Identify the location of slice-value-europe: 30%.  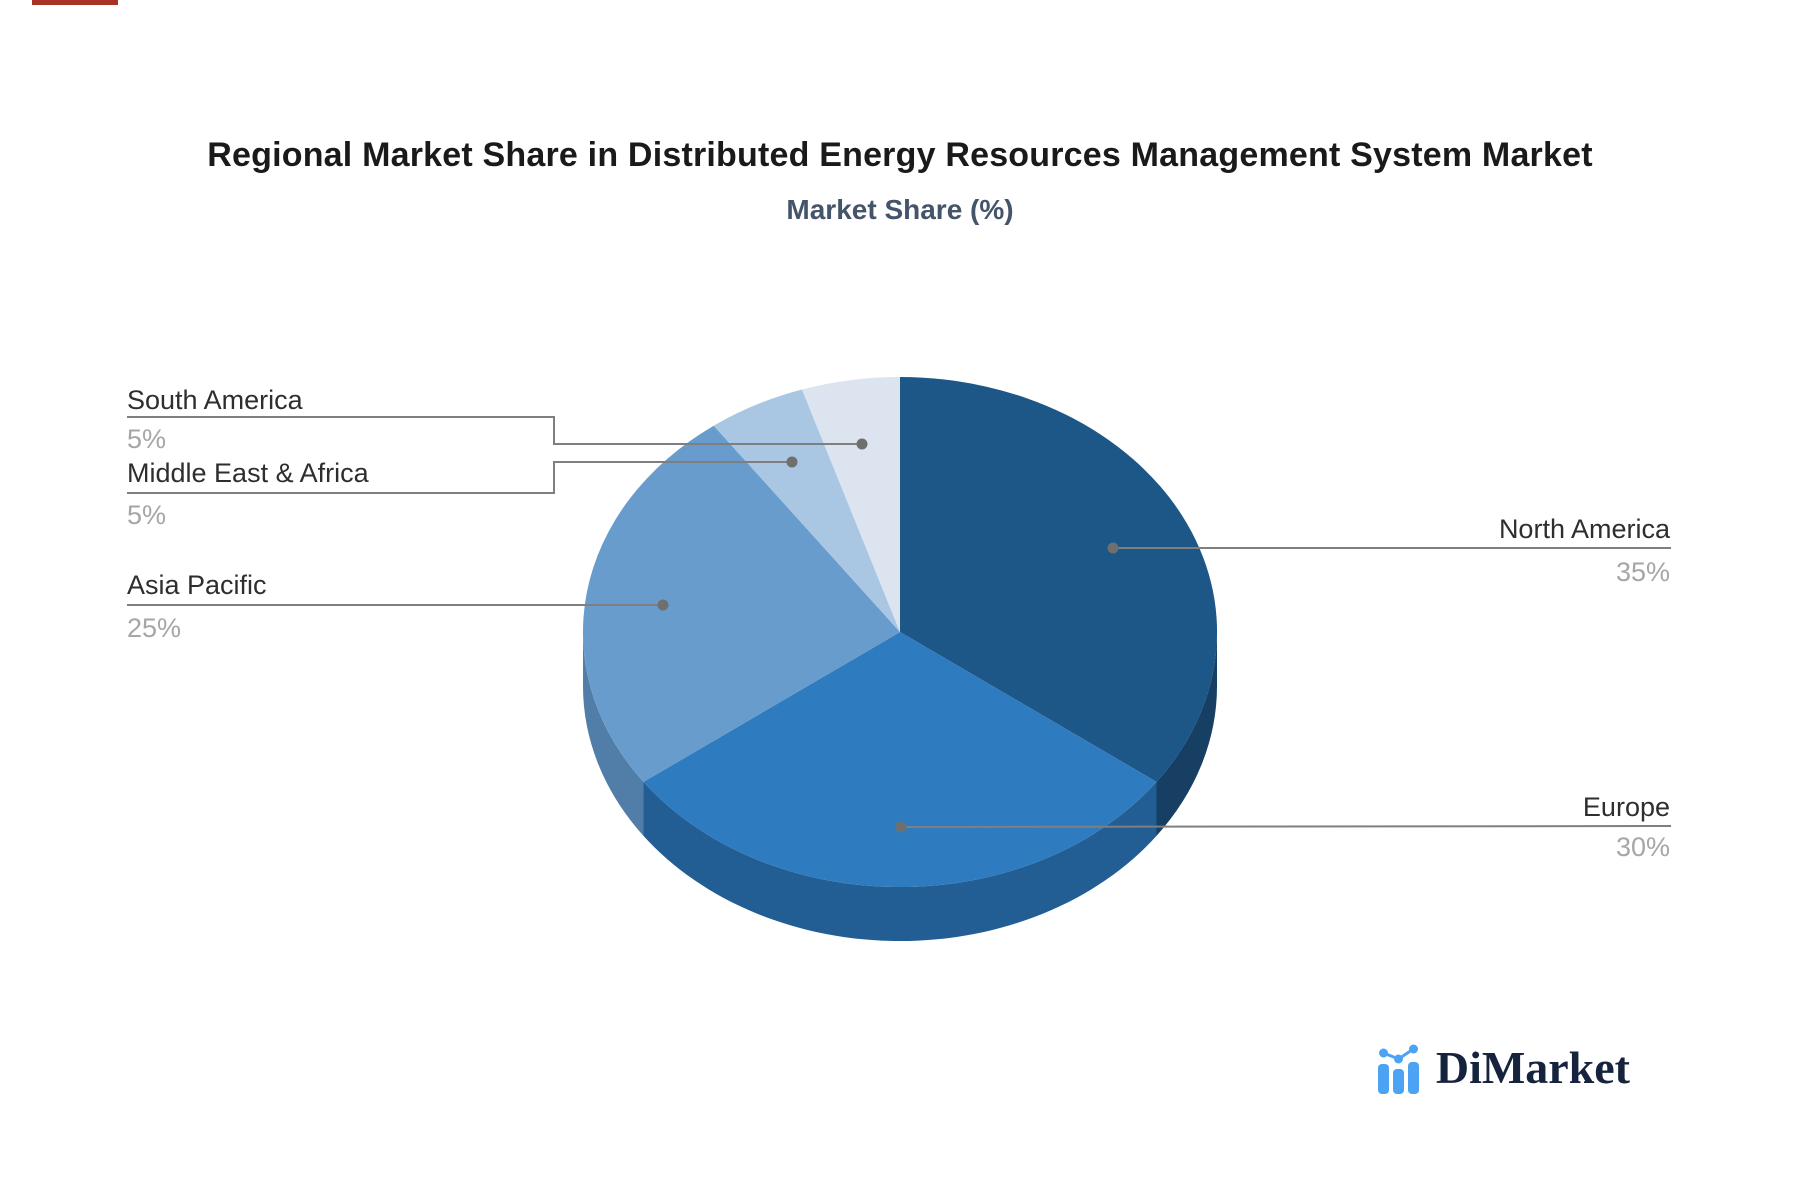
(1642, 847).